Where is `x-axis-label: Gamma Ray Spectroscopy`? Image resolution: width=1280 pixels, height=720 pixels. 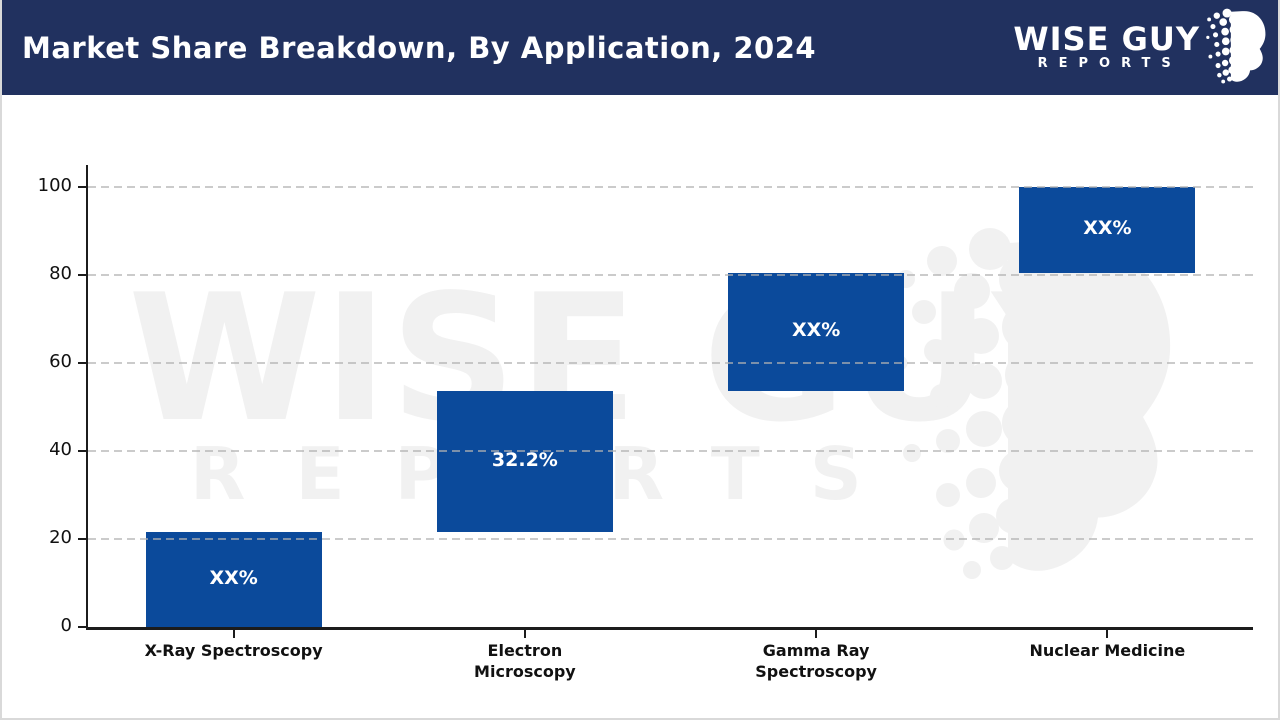
x-axis-label: Gamma Ray Spectroscopy is located at coordinates (816, 661).